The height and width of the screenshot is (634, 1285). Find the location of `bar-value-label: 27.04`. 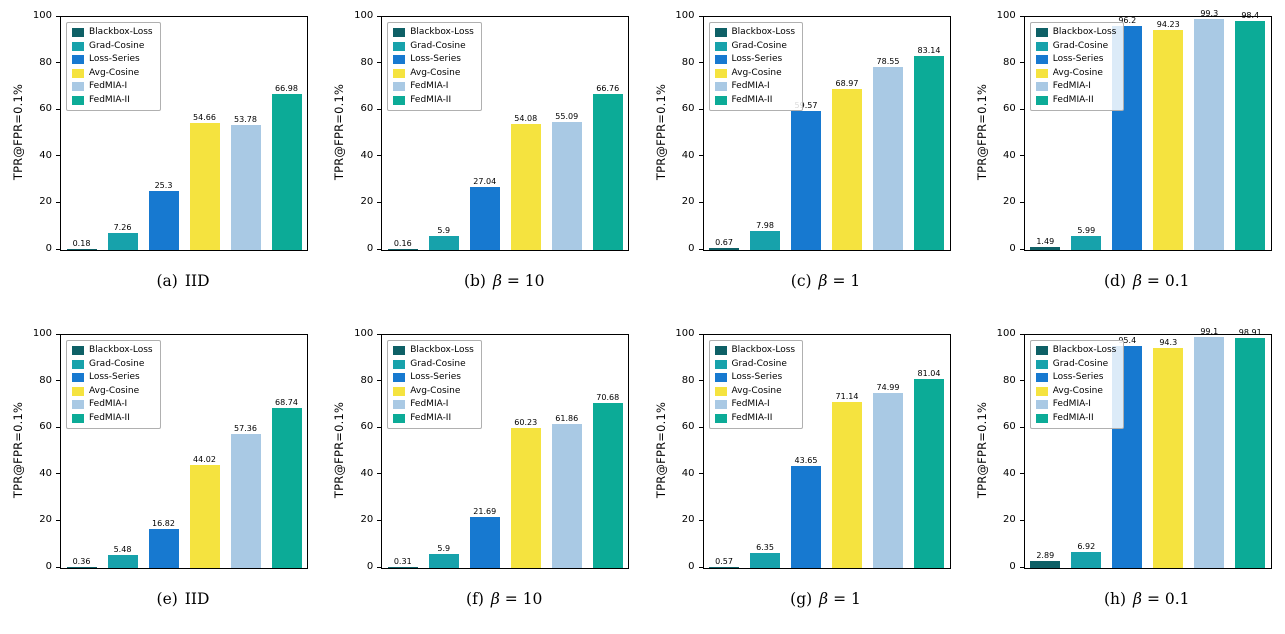

bar-value-label: 27.04 is located at coordinates (485, 181).